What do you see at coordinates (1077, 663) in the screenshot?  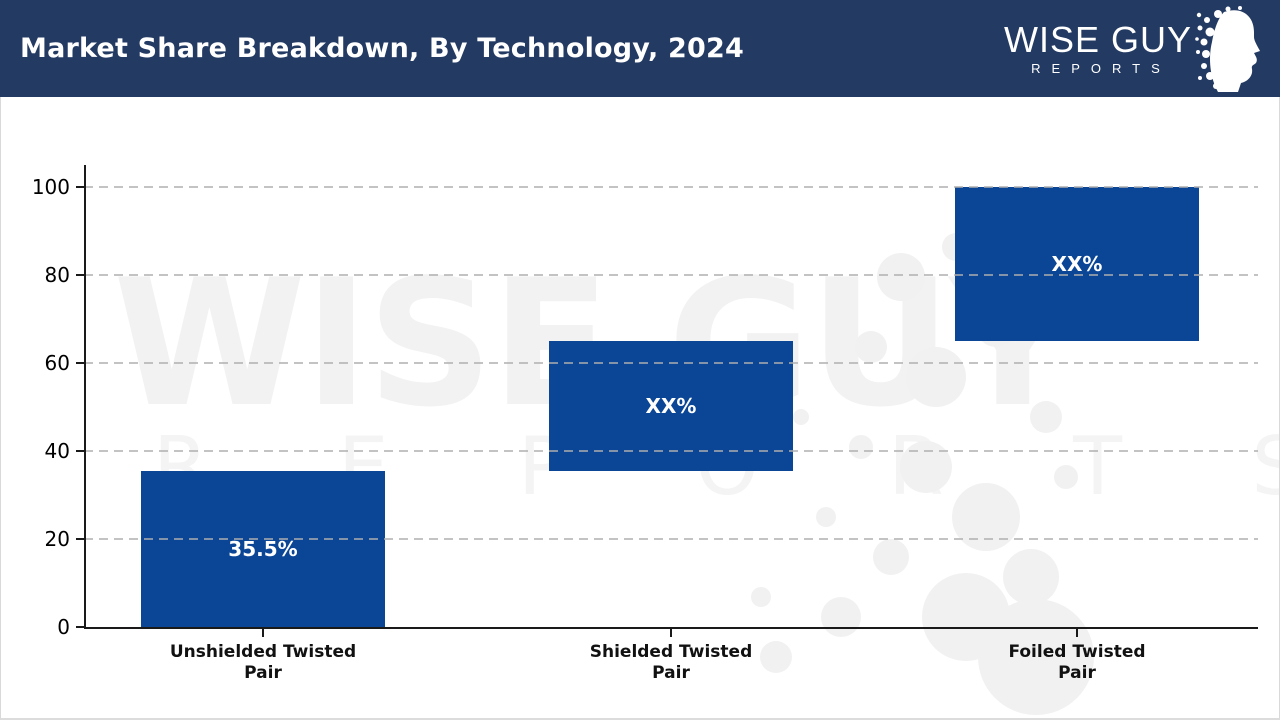 I see `x-category-label-3: Foiled Twisted Pair` at bounding box center [1077, 663].